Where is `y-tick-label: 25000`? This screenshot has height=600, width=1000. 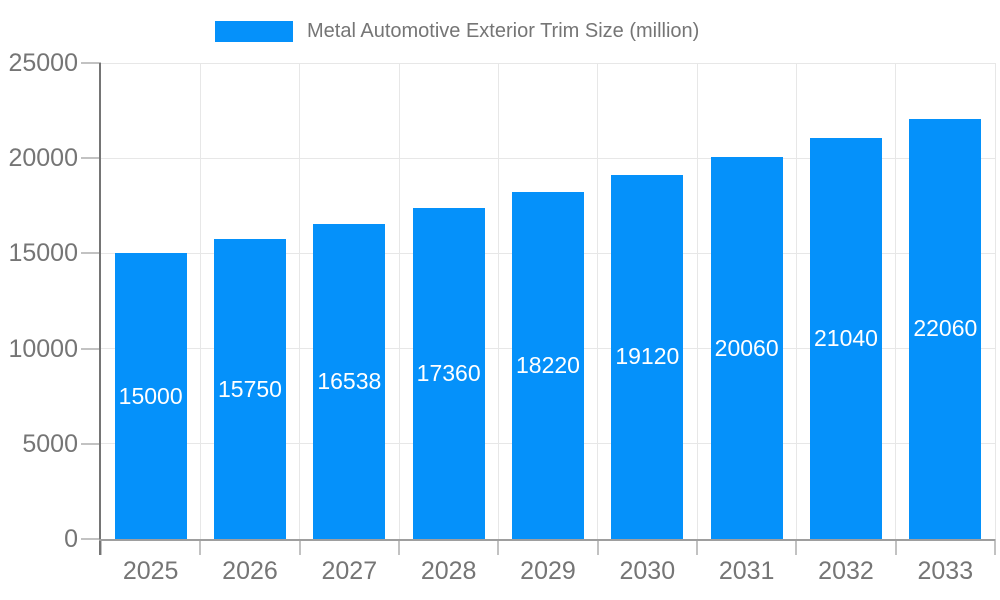
y-tick-label: 25000 is located at coordinates (43, 63).